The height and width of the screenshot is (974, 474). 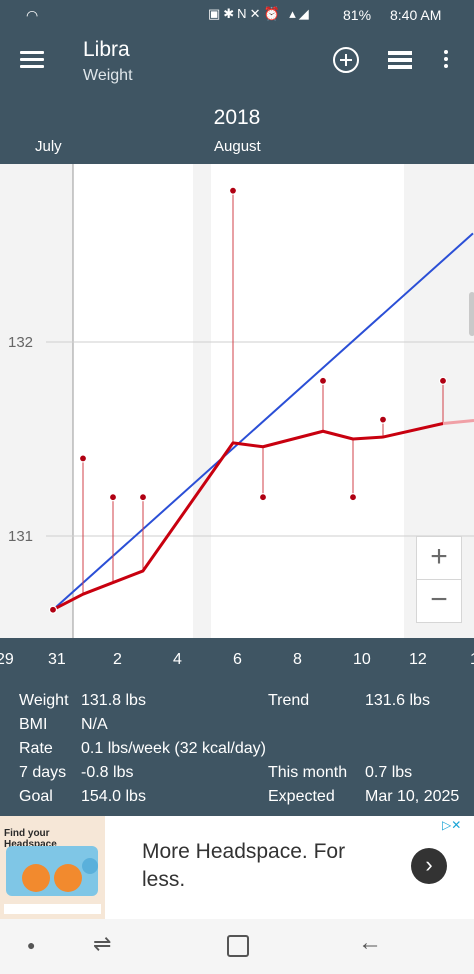 What do you see at coordinates (113, 796) in the screenshot?
I see `goal-value: 154.0 lbs` at bounding box center [113, 796].